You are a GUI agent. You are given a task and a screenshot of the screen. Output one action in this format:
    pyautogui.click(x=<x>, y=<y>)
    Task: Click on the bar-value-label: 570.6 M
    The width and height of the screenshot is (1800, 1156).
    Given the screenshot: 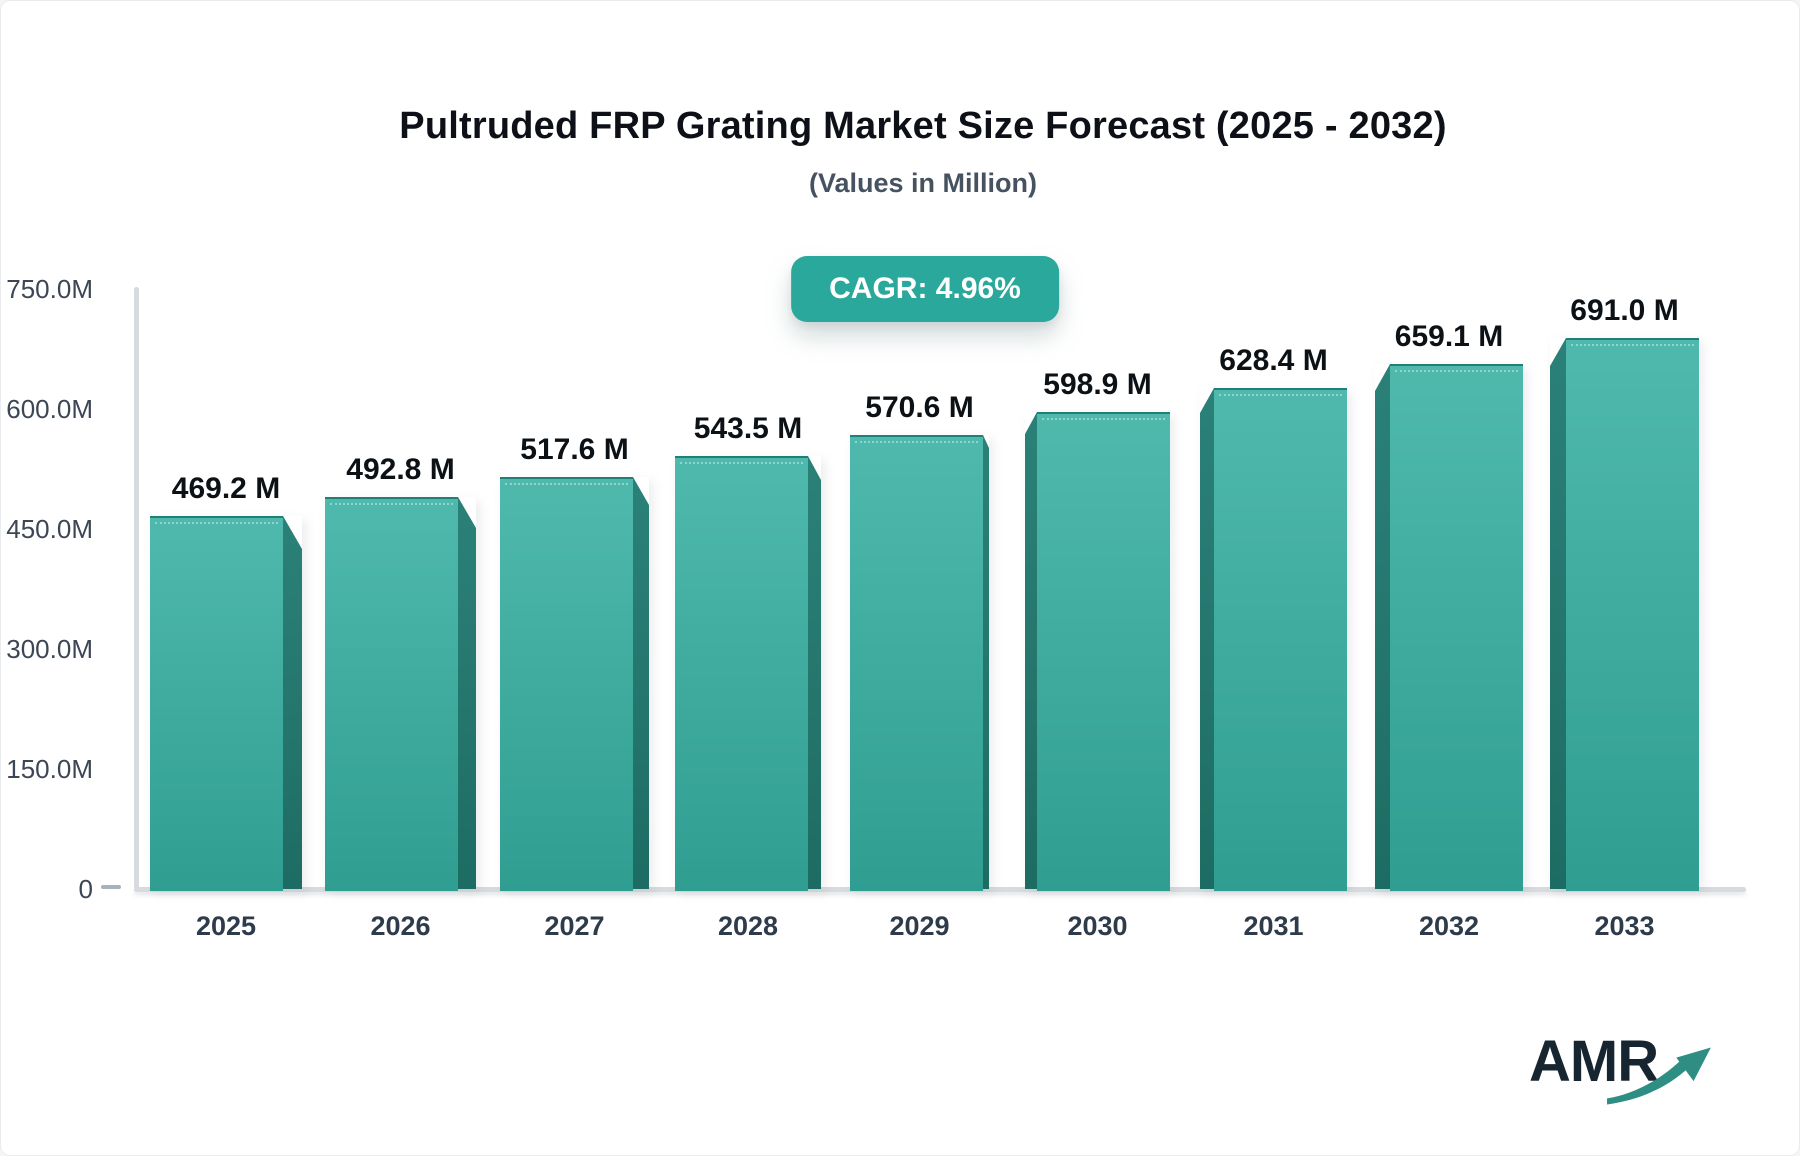 What is the action you would take?
    pyautogui.click(x=919, y=407)
    